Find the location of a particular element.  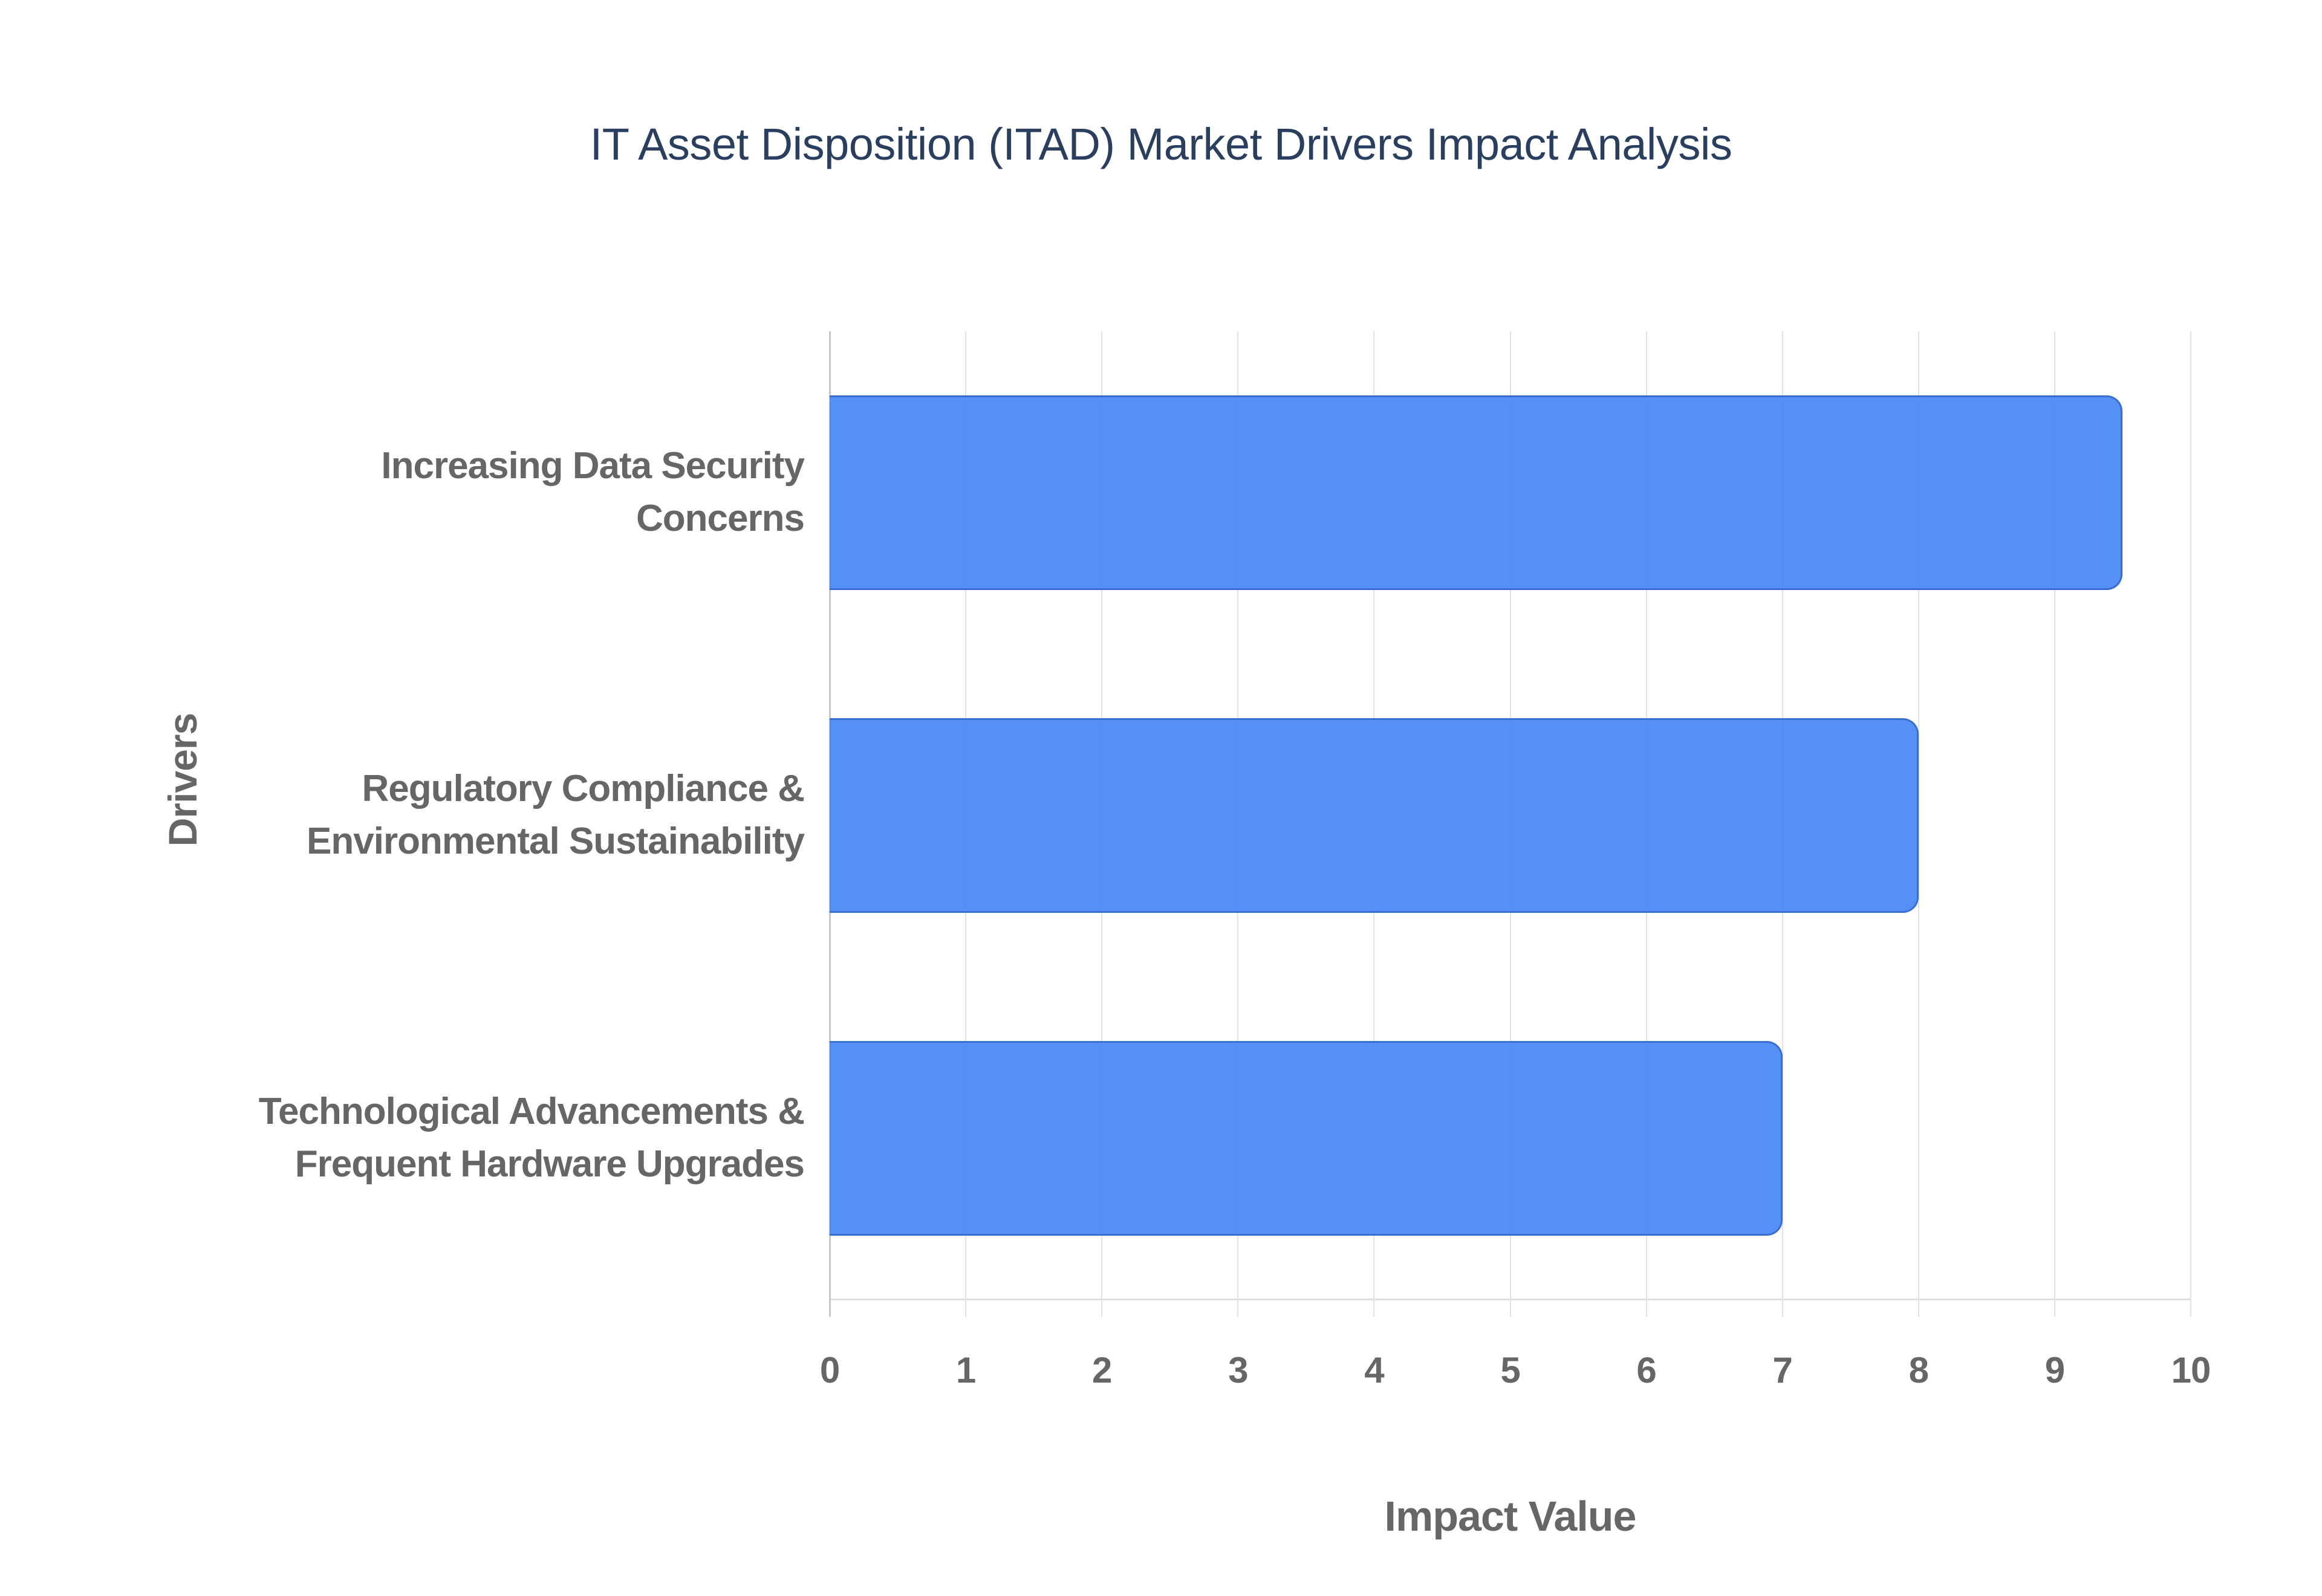

category-label-line: Technological Advancements & is located at coordinates (531, 1112).